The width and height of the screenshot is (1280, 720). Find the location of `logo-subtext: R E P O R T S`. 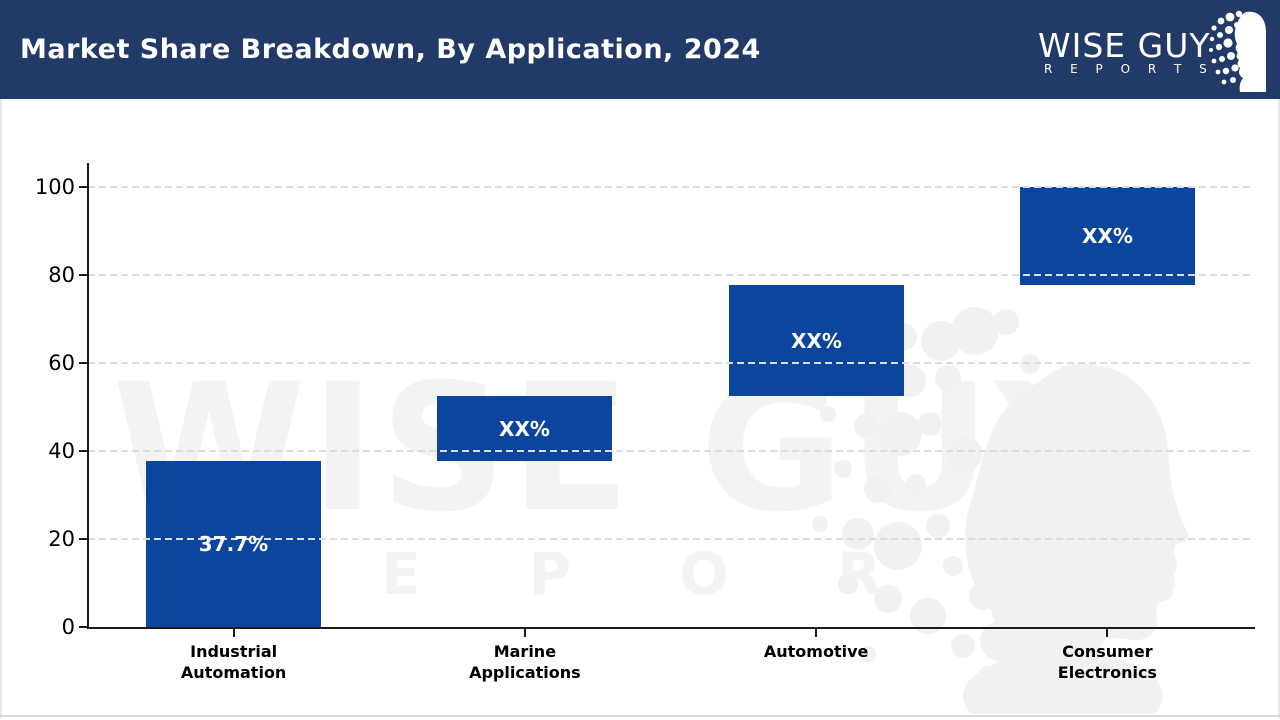

logo-subtext: R E P O R T S is located at coordinates (1129, 69).